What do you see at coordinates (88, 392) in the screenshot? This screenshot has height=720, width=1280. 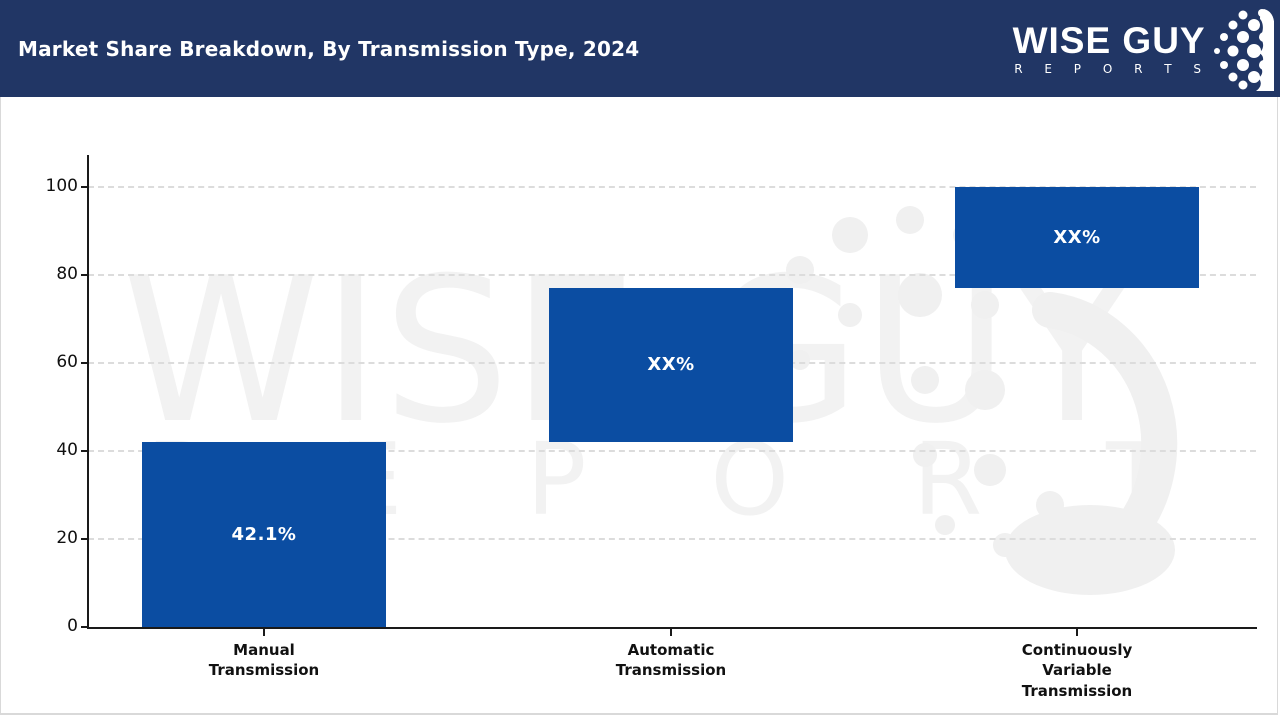 I see `y-axis-line` at bounding box center [88, 392].